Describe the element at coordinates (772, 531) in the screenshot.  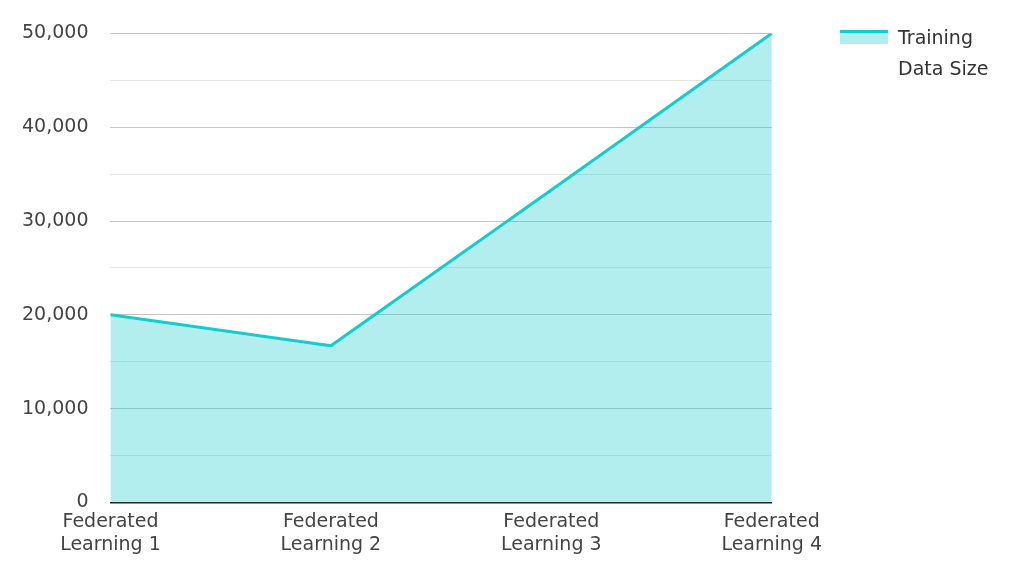
I see `x-tick-label: Federated Learning 4` at that location.